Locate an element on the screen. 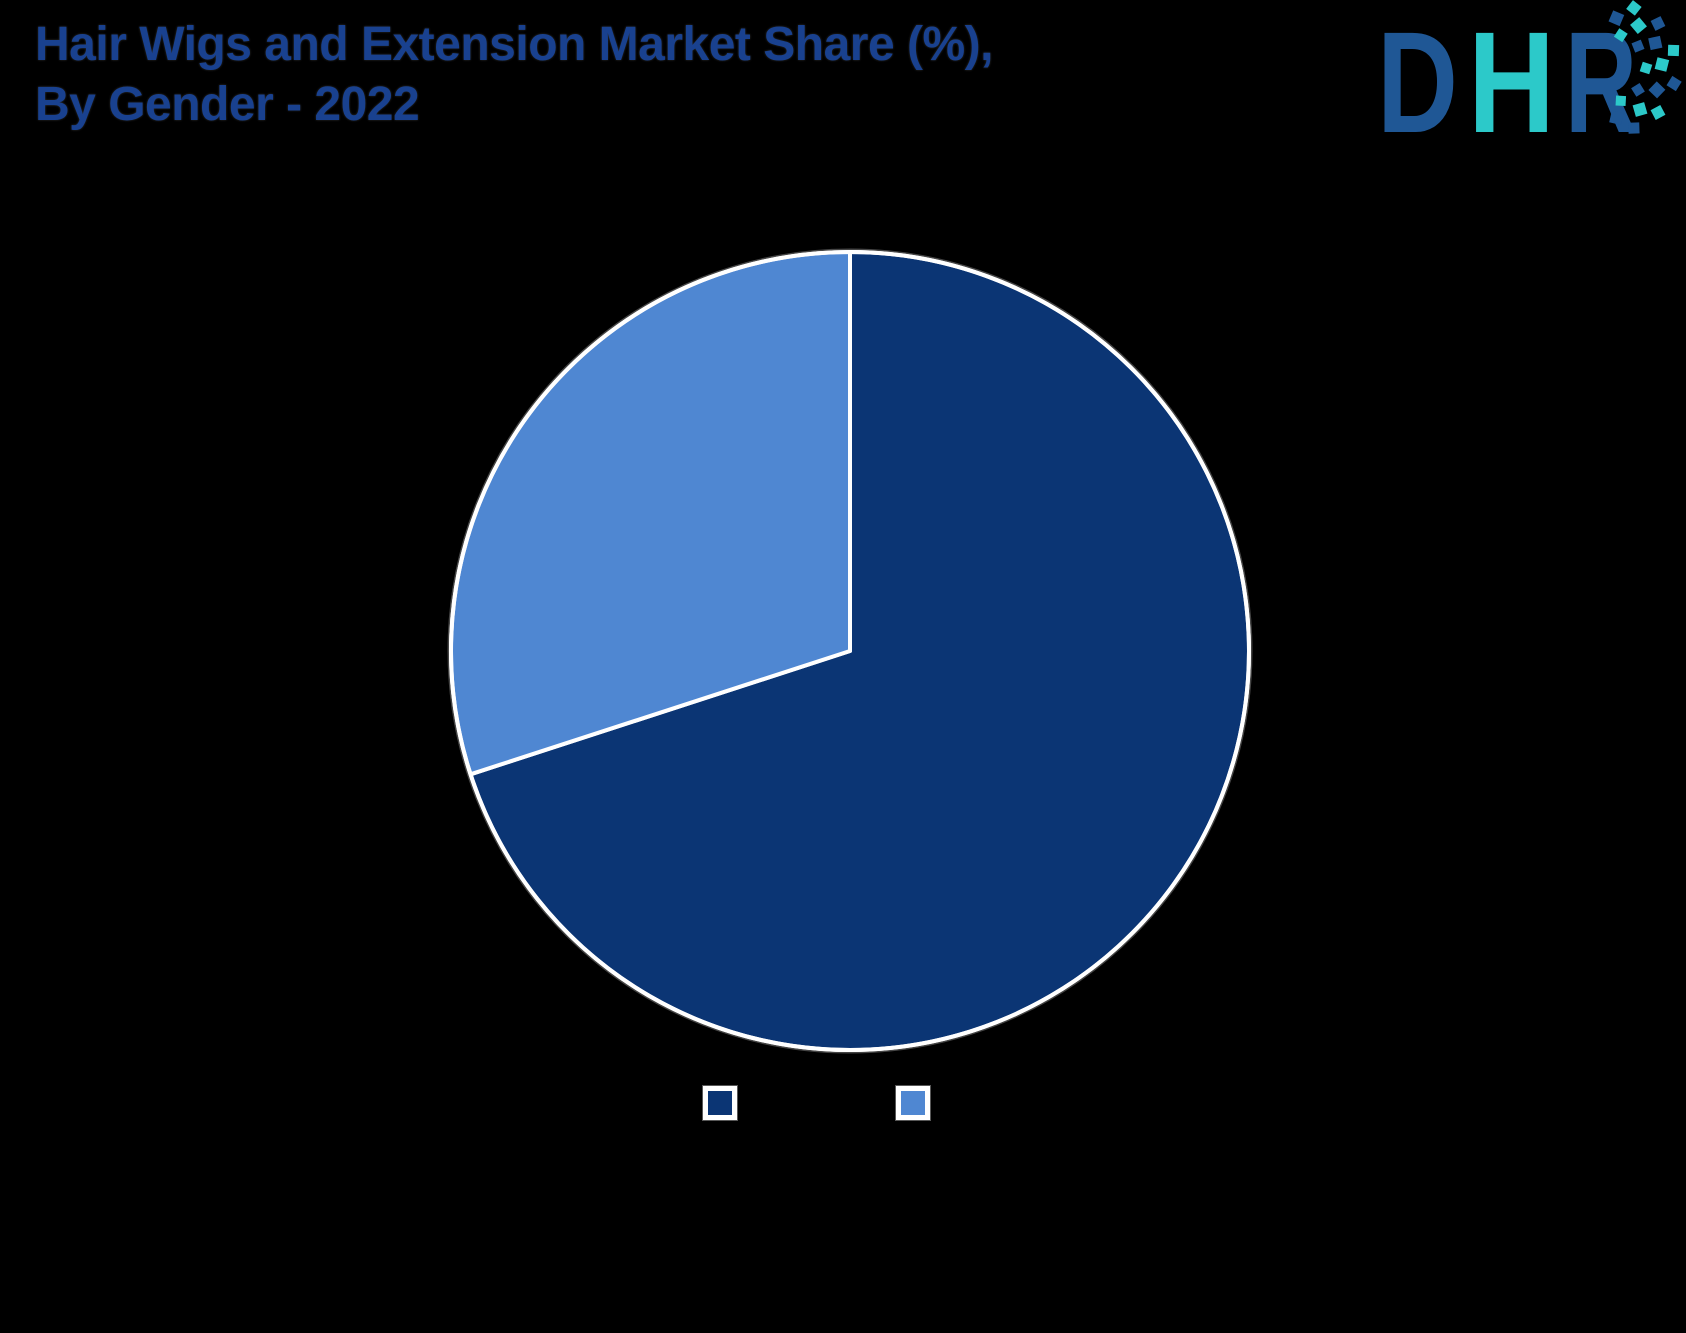  logo-dot-burst-icon is located at coordinates (1645, 67).